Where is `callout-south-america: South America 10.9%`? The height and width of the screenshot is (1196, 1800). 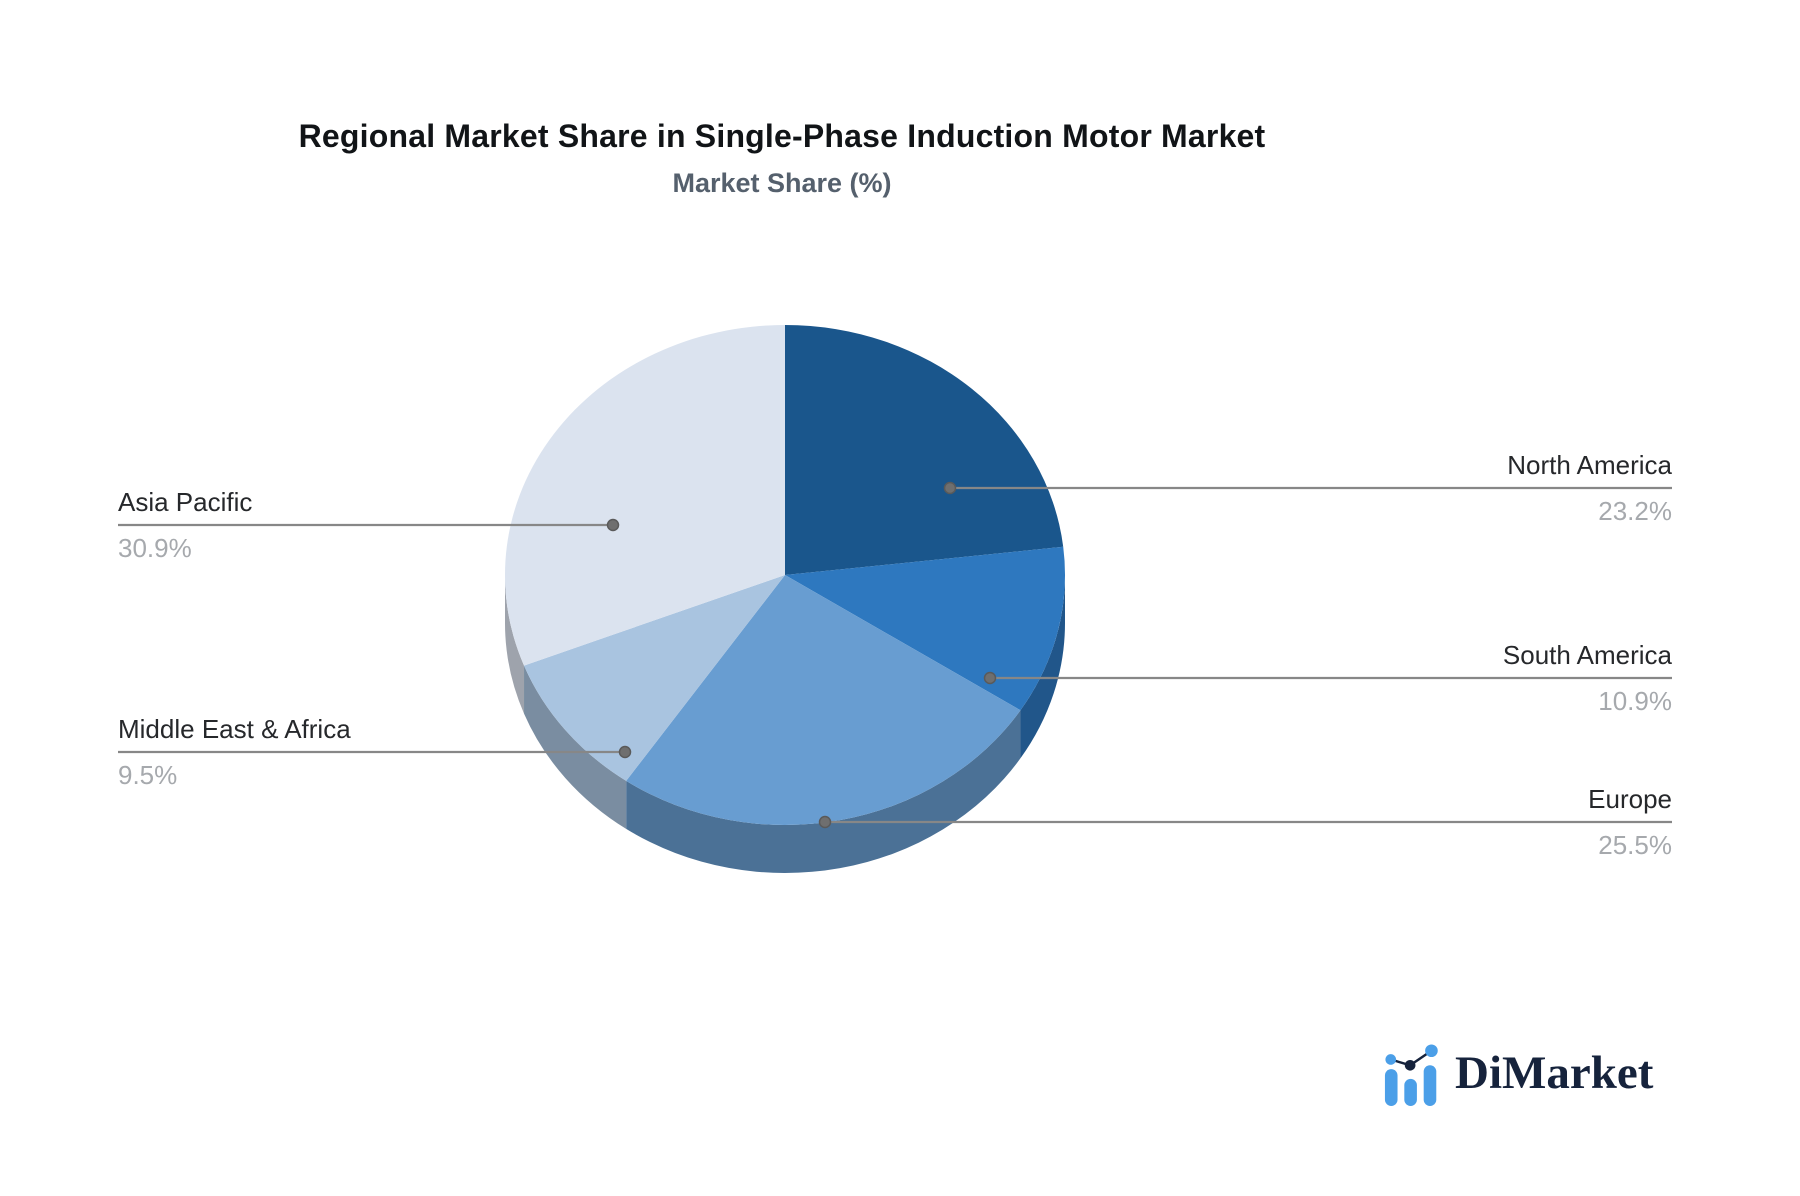 callout-south-america: South America 10.9% is located at coordinates (1587, 678).